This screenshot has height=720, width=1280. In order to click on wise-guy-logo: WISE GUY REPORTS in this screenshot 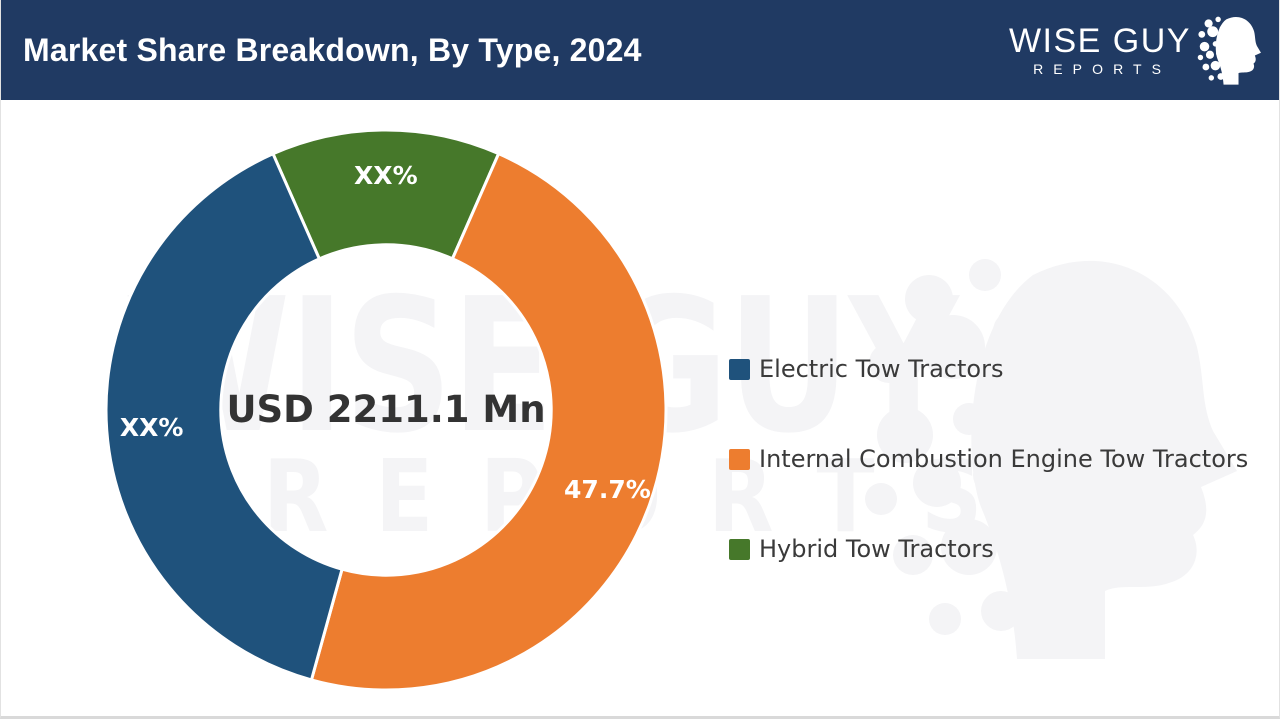, I will do `click(1136, 50)`.